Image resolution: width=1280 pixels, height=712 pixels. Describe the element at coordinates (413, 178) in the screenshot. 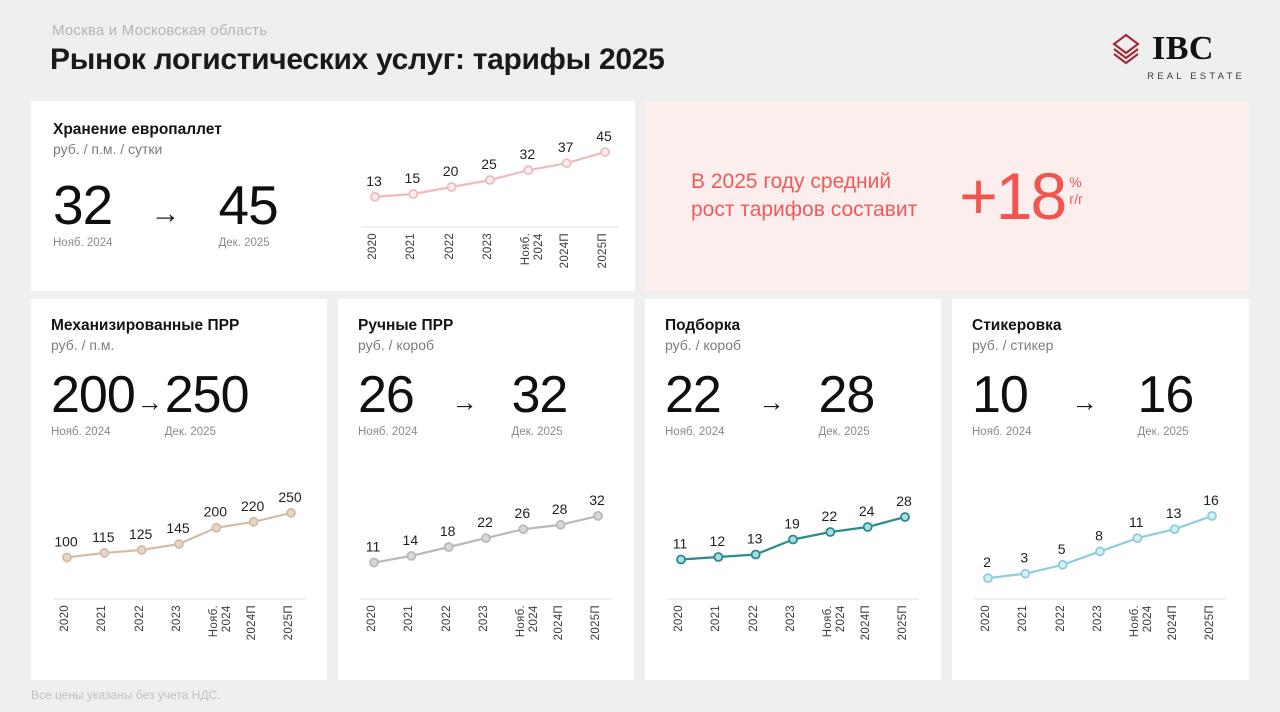

I see `svg-text: 15` at that location.